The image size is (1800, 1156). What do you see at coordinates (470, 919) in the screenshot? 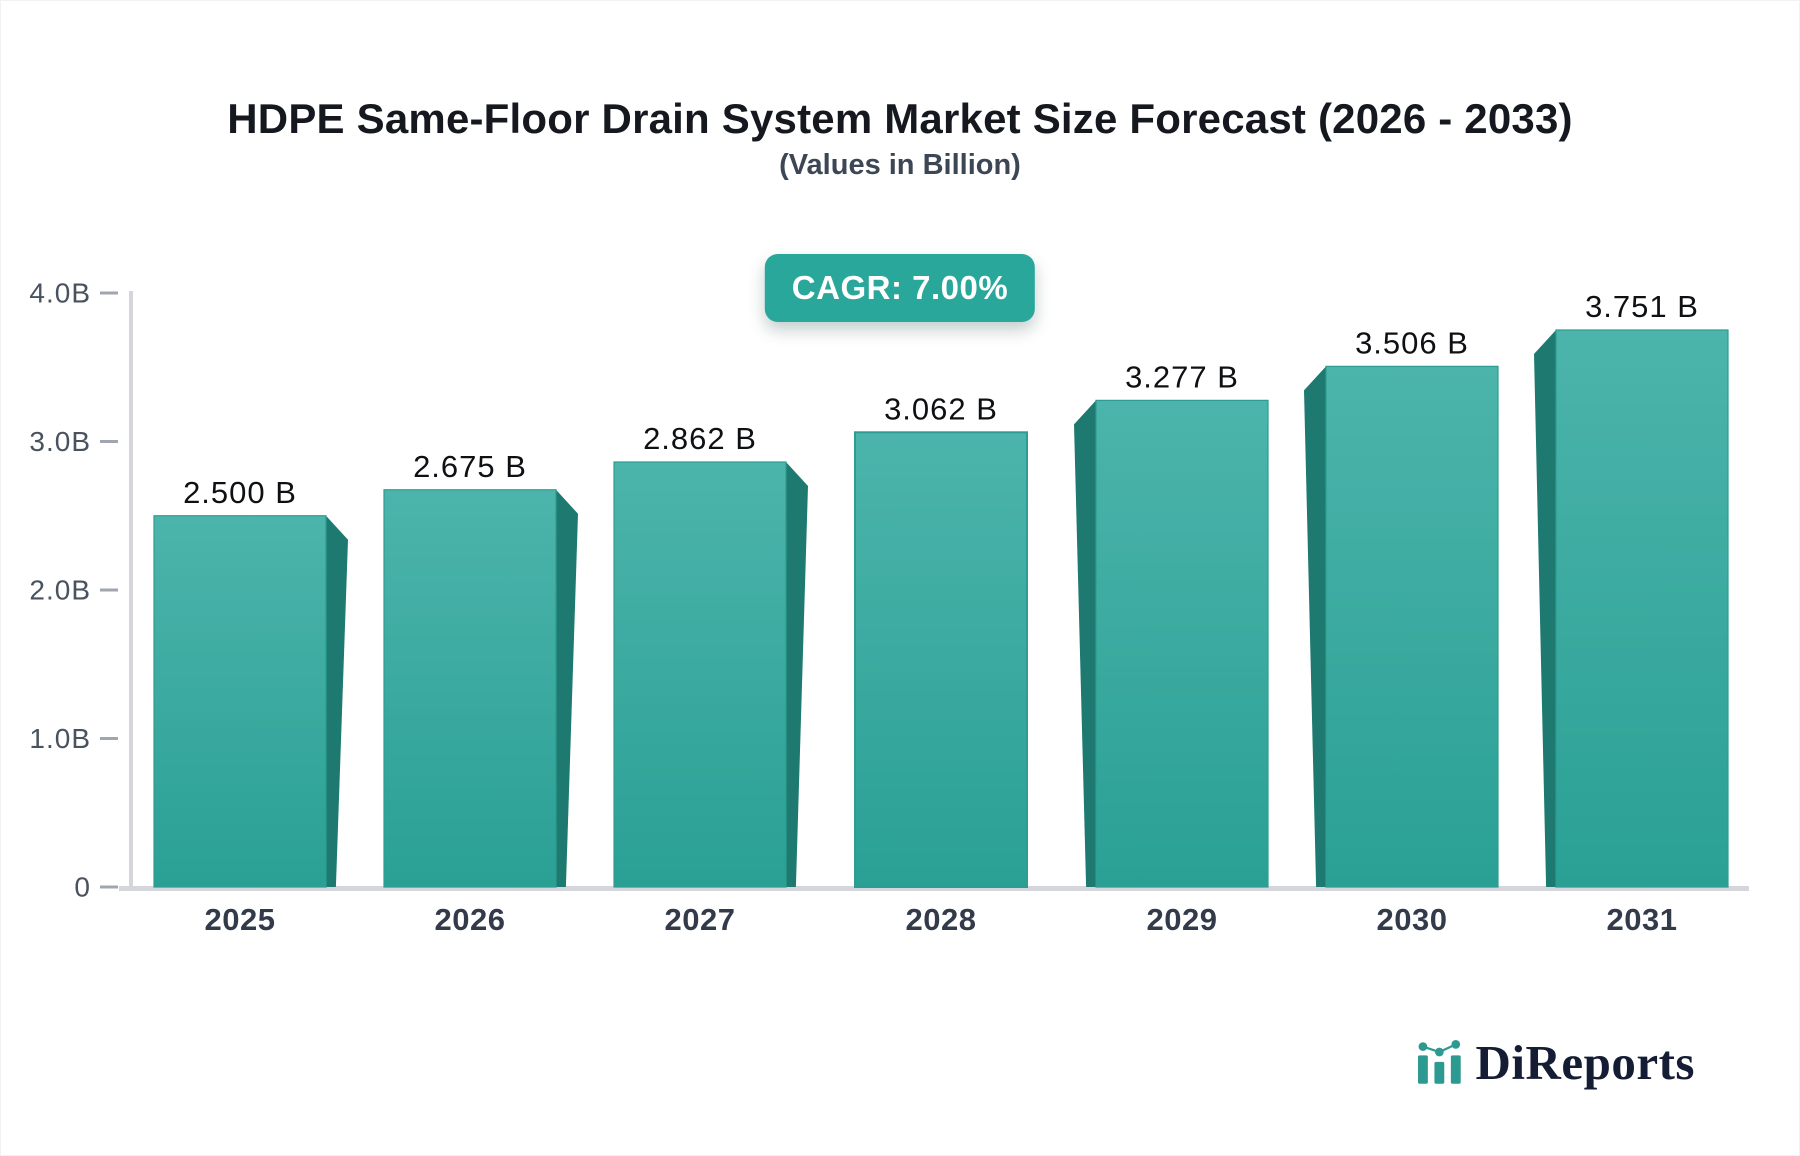
I see `x-tick-label: 2026` at bounding box center [470, 919].